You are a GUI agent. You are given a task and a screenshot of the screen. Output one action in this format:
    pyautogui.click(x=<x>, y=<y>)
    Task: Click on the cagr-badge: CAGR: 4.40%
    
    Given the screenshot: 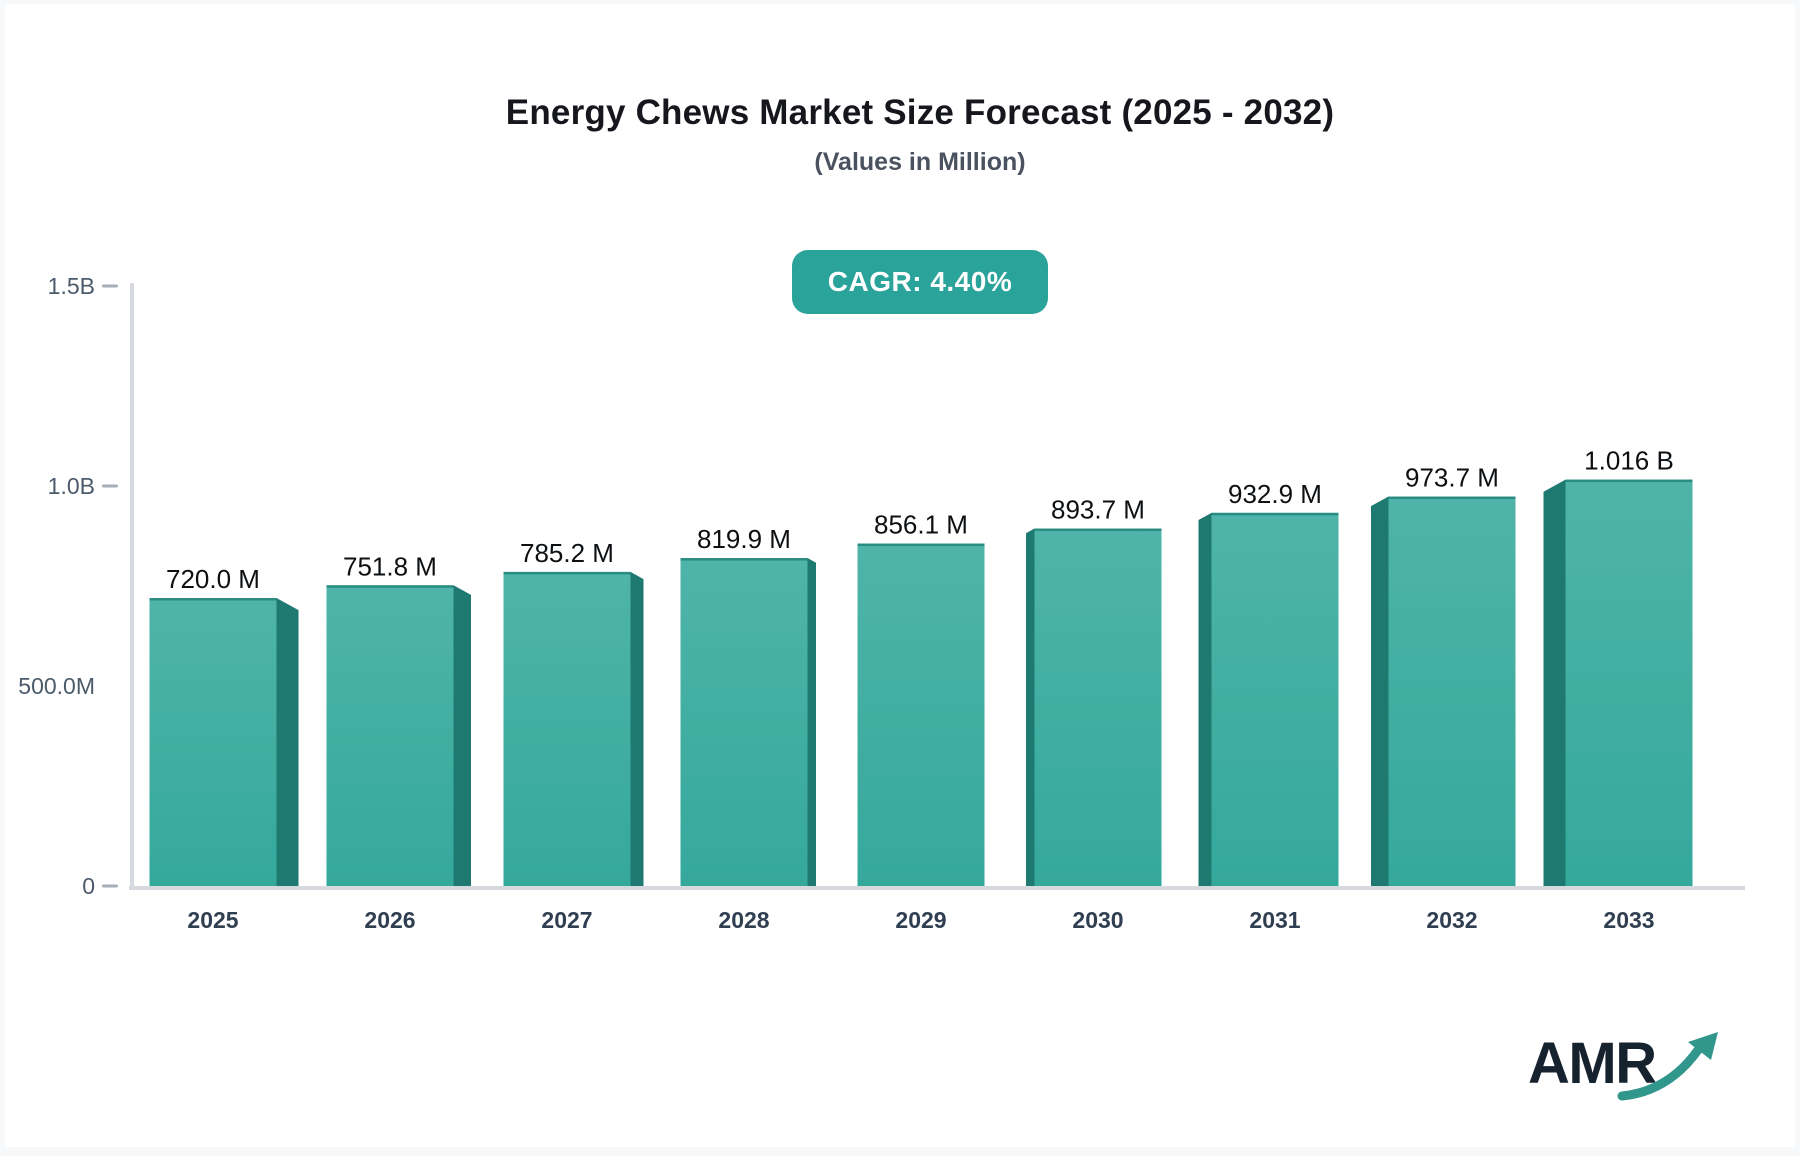 What is the action you would take?
    pyautogui.click(x=920, y=282)
    